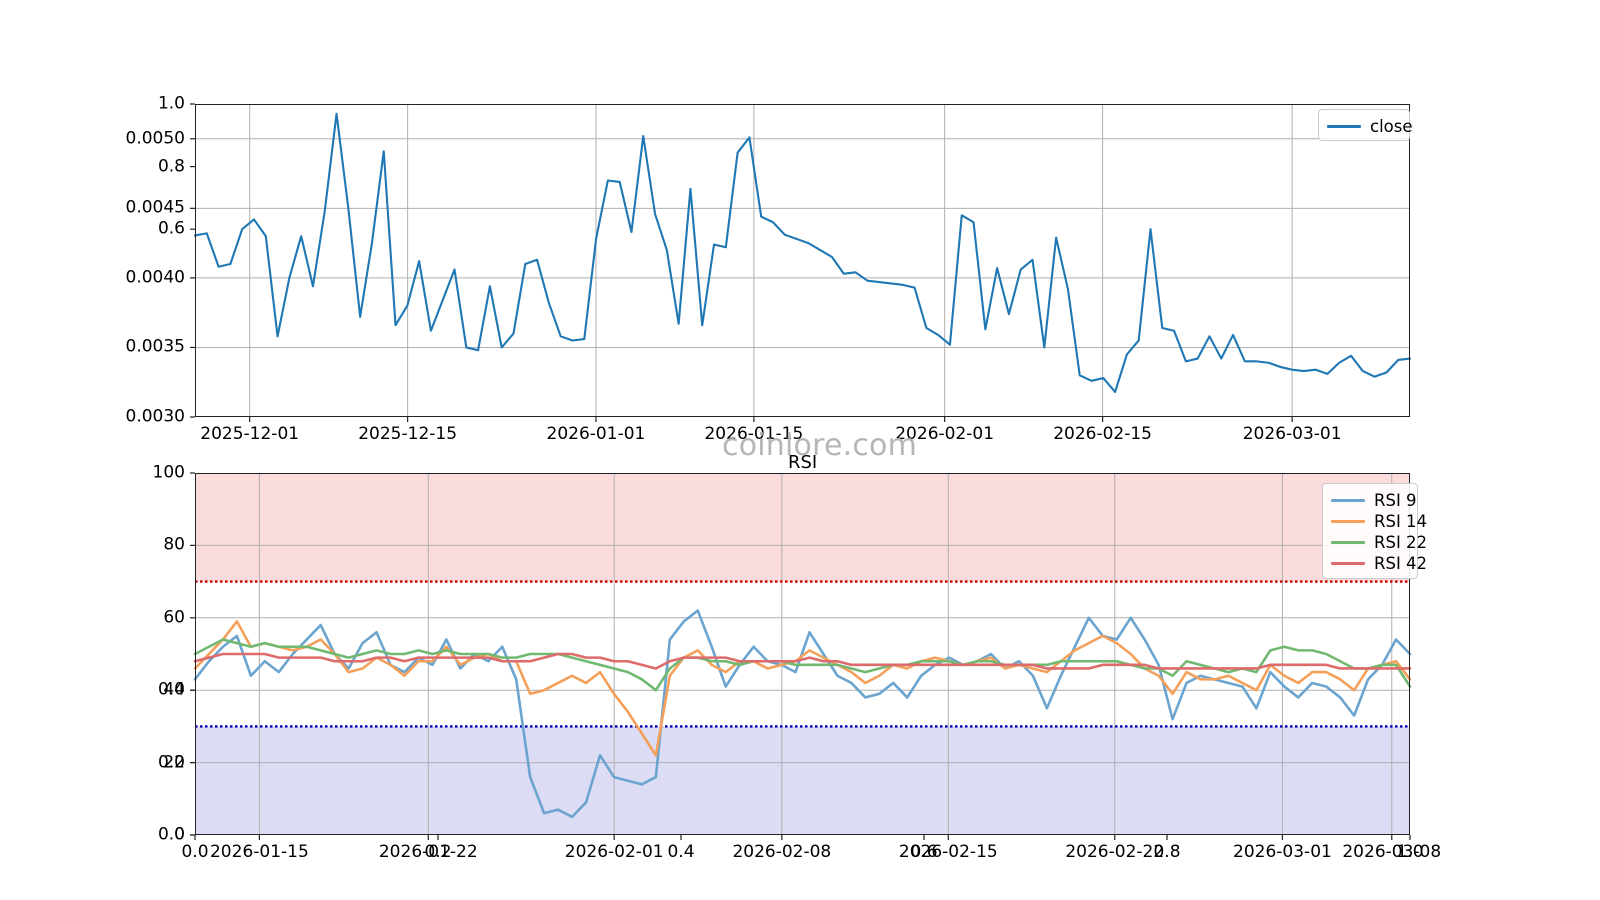  What do you see at coordinates (948, 852) in the screenshot?
I see `rsi-xtick-4: 2026-02-15` at bounding box center [948, 852].